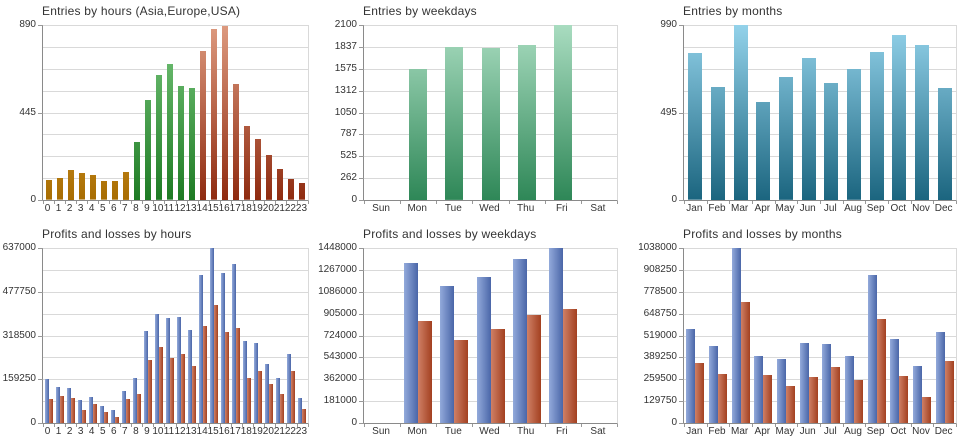 This screenshot has width=960, height=446. What do you see at coordinates (881, 370) in the screenshot?
I see `bar-losses-Sep` at bounding box center [881, 370].